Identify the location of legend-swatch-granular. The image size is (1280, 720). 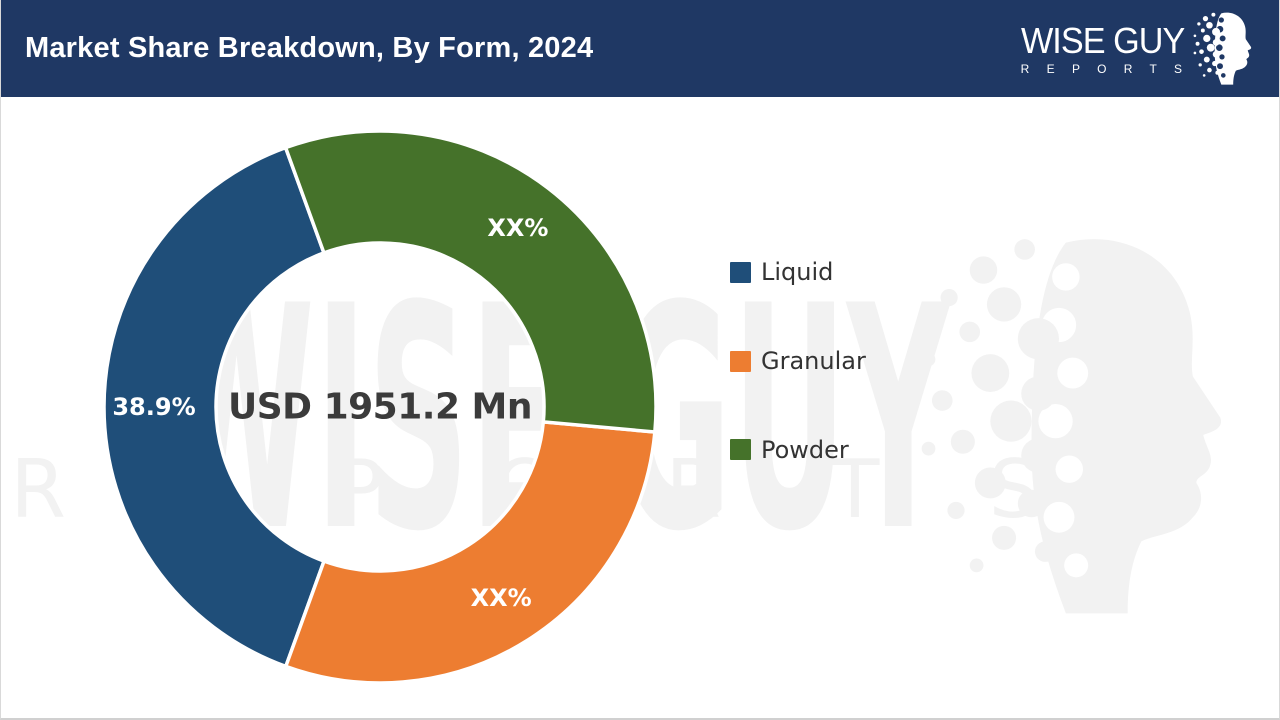
(740, 361).